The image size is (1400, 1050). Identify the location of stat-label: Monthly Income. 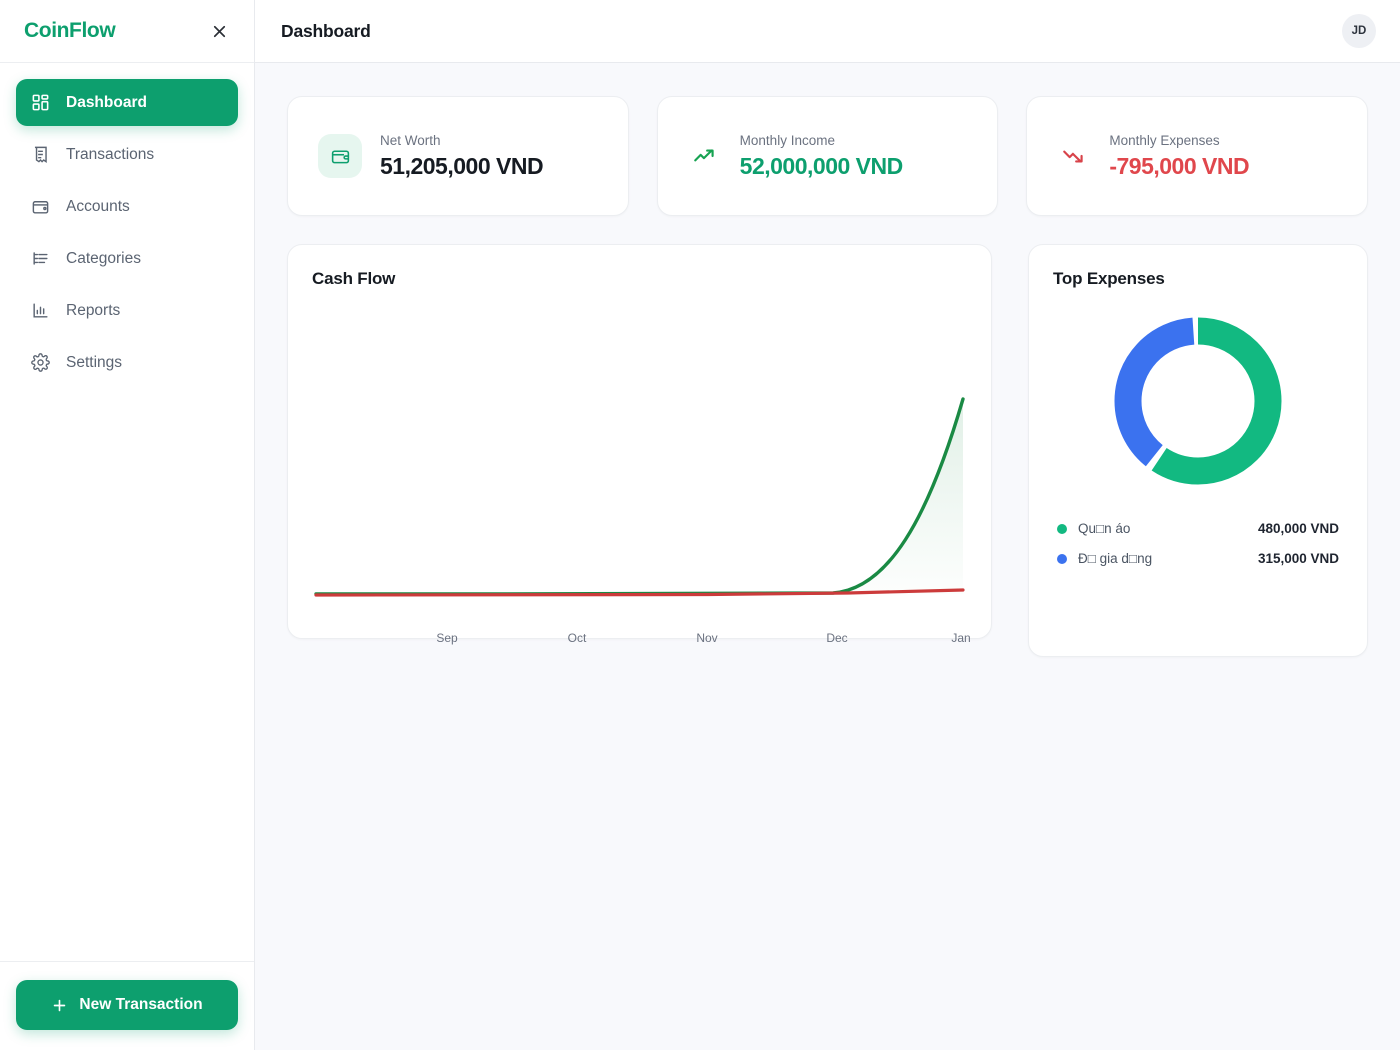
(787, 140).